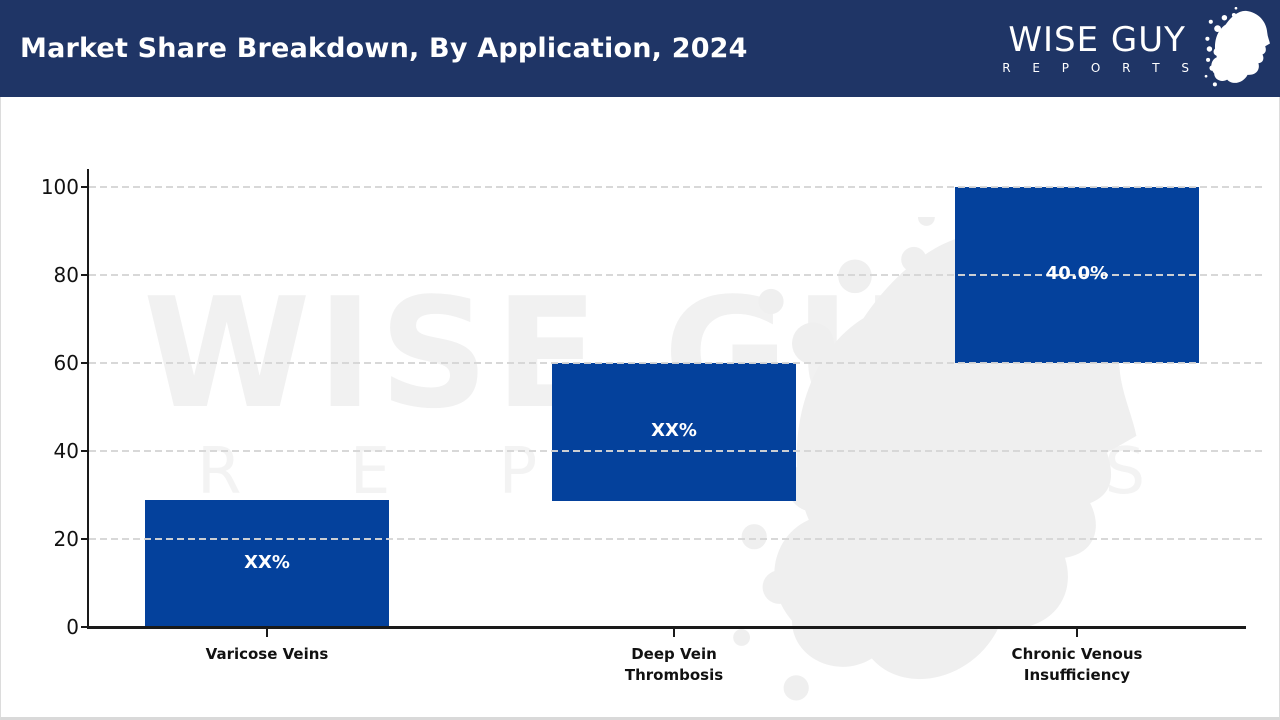  Describe the element at coordinates (66, 539) in the screenshot. I see `y-tick-label: 20` at that location.